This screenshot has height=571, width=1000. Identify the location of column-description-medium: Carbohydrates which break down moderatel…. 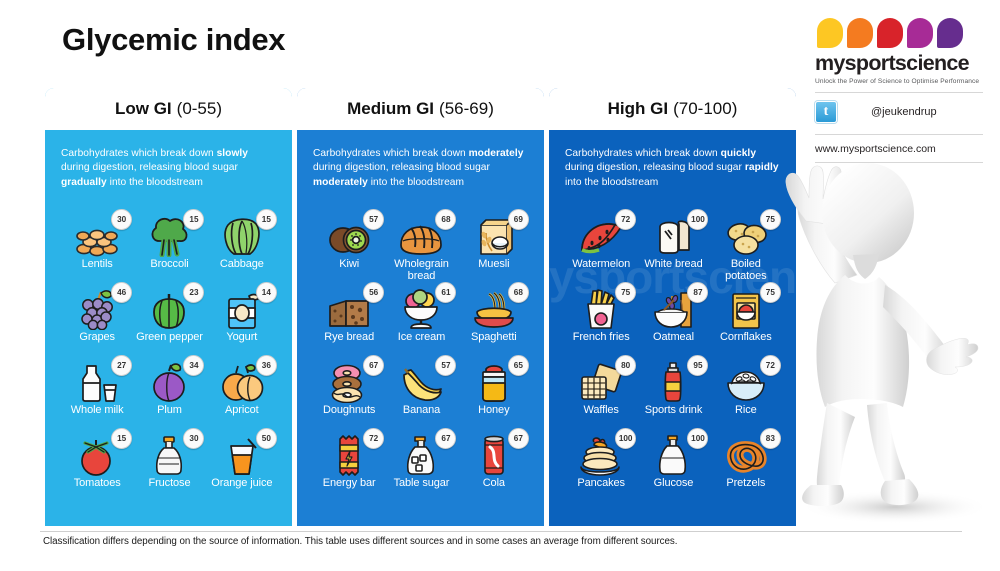
(418, 168).